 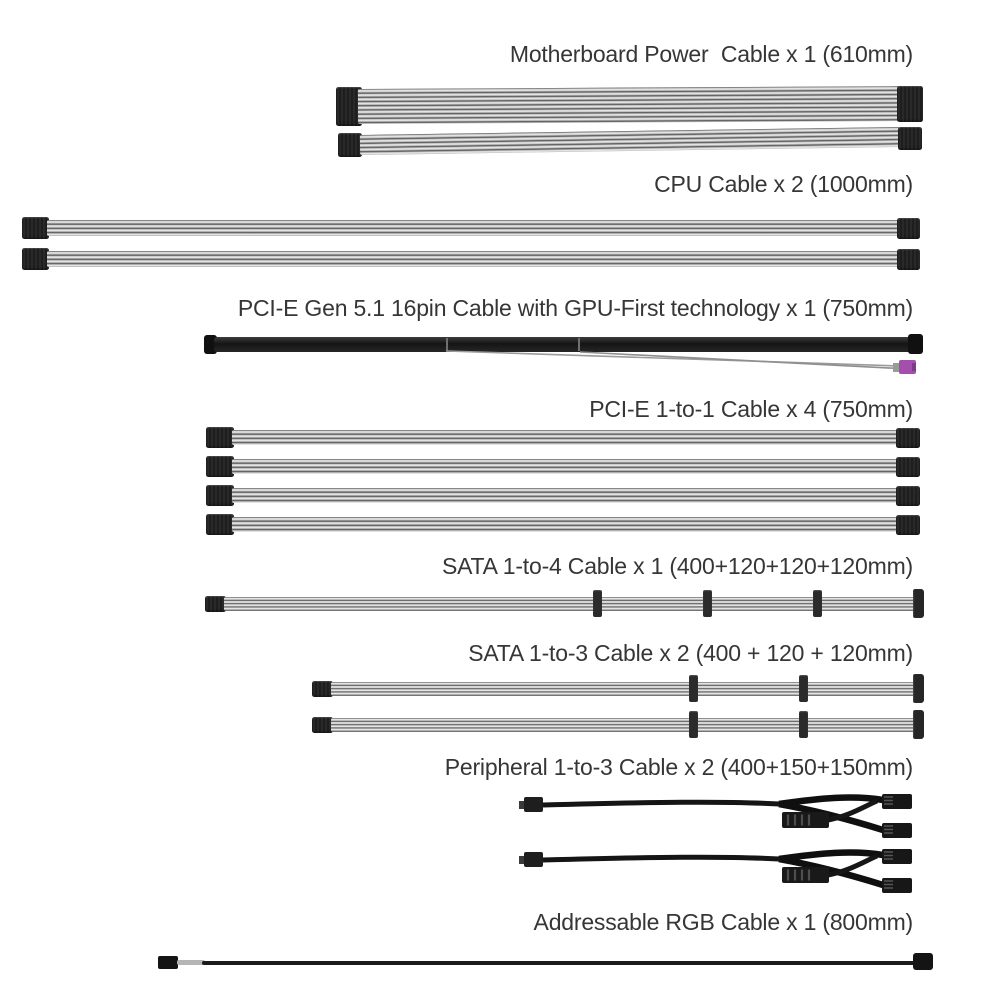 What do you see at coordinates (723, 922) in the screenshot?
I see `label-addressable-rgb-cable: Addressable RGB Cable x 1 (800mm)` at bounding box center [723, 922].